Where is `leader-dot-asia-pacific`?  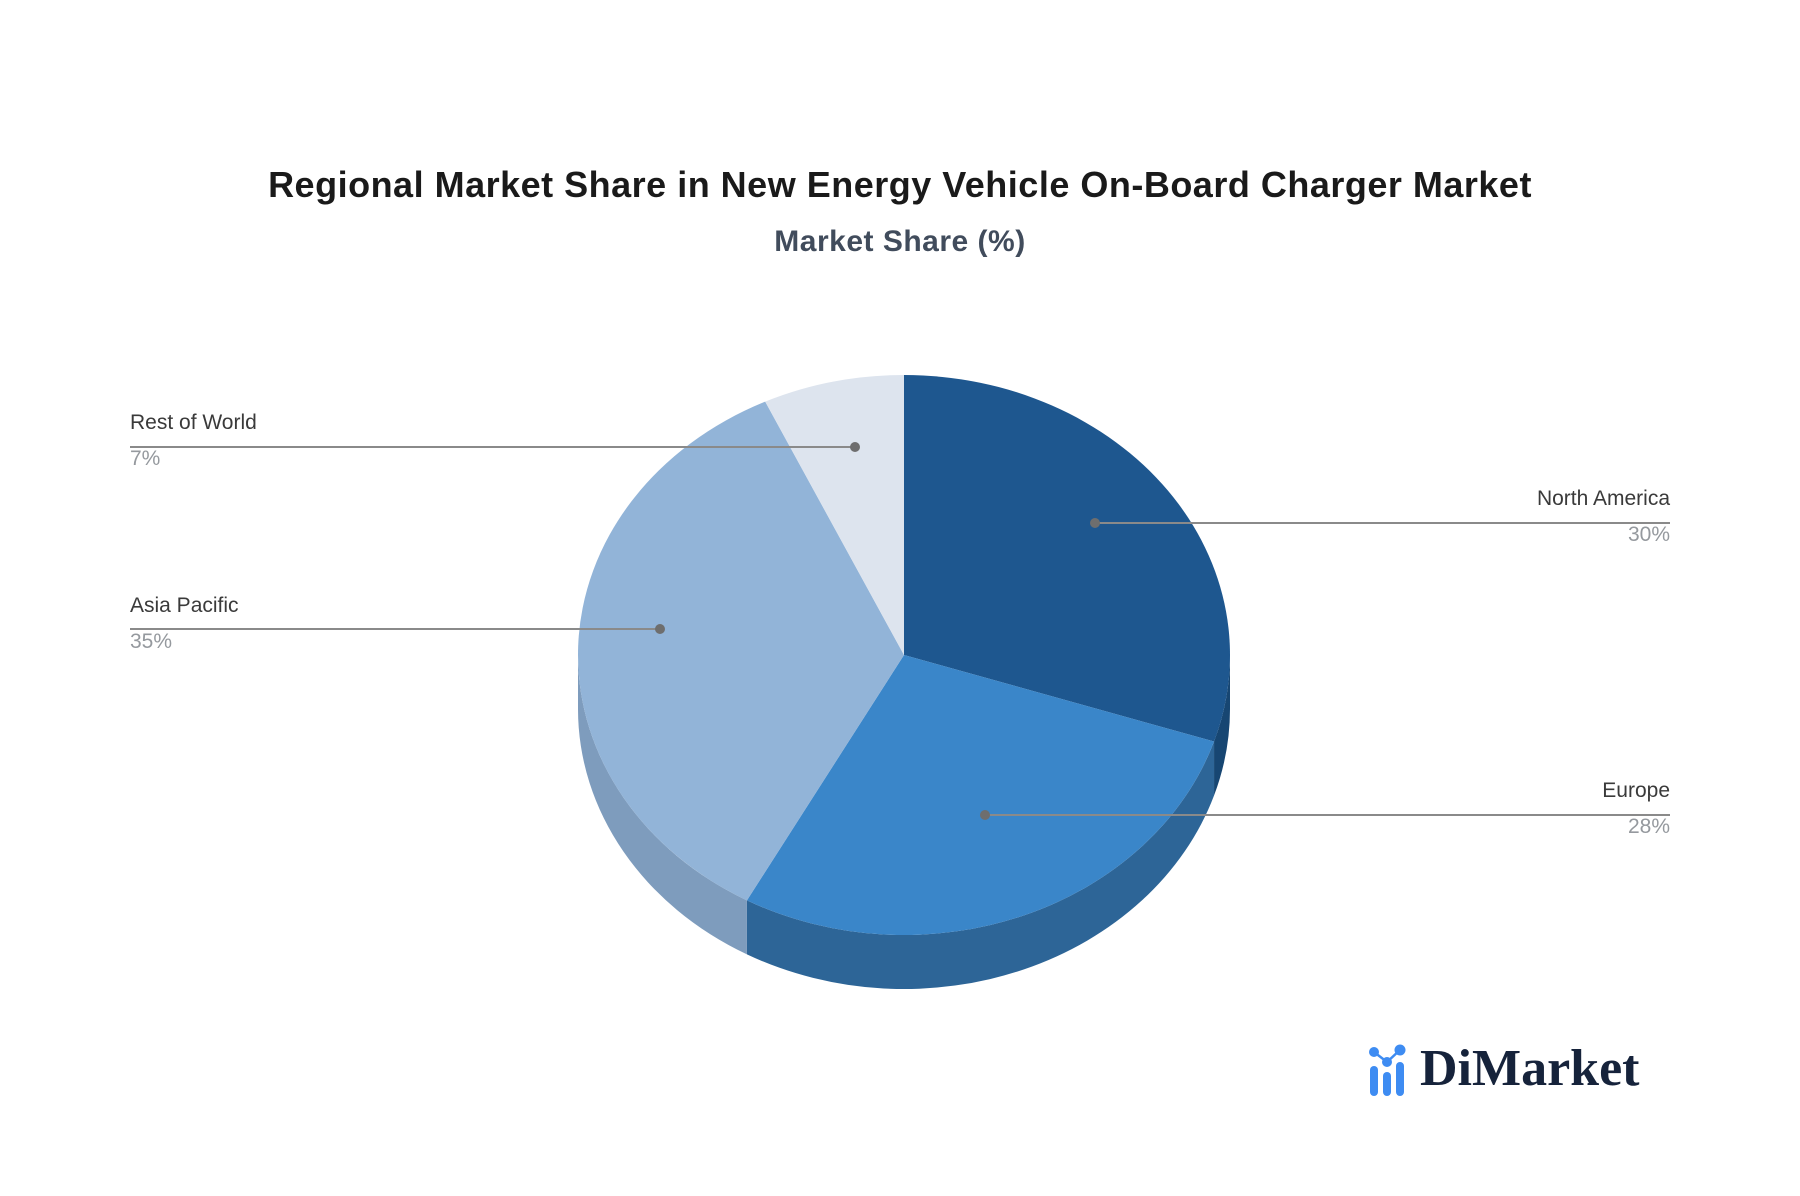 leader-dot-asia-pacific is located at coordinates (660, 629).